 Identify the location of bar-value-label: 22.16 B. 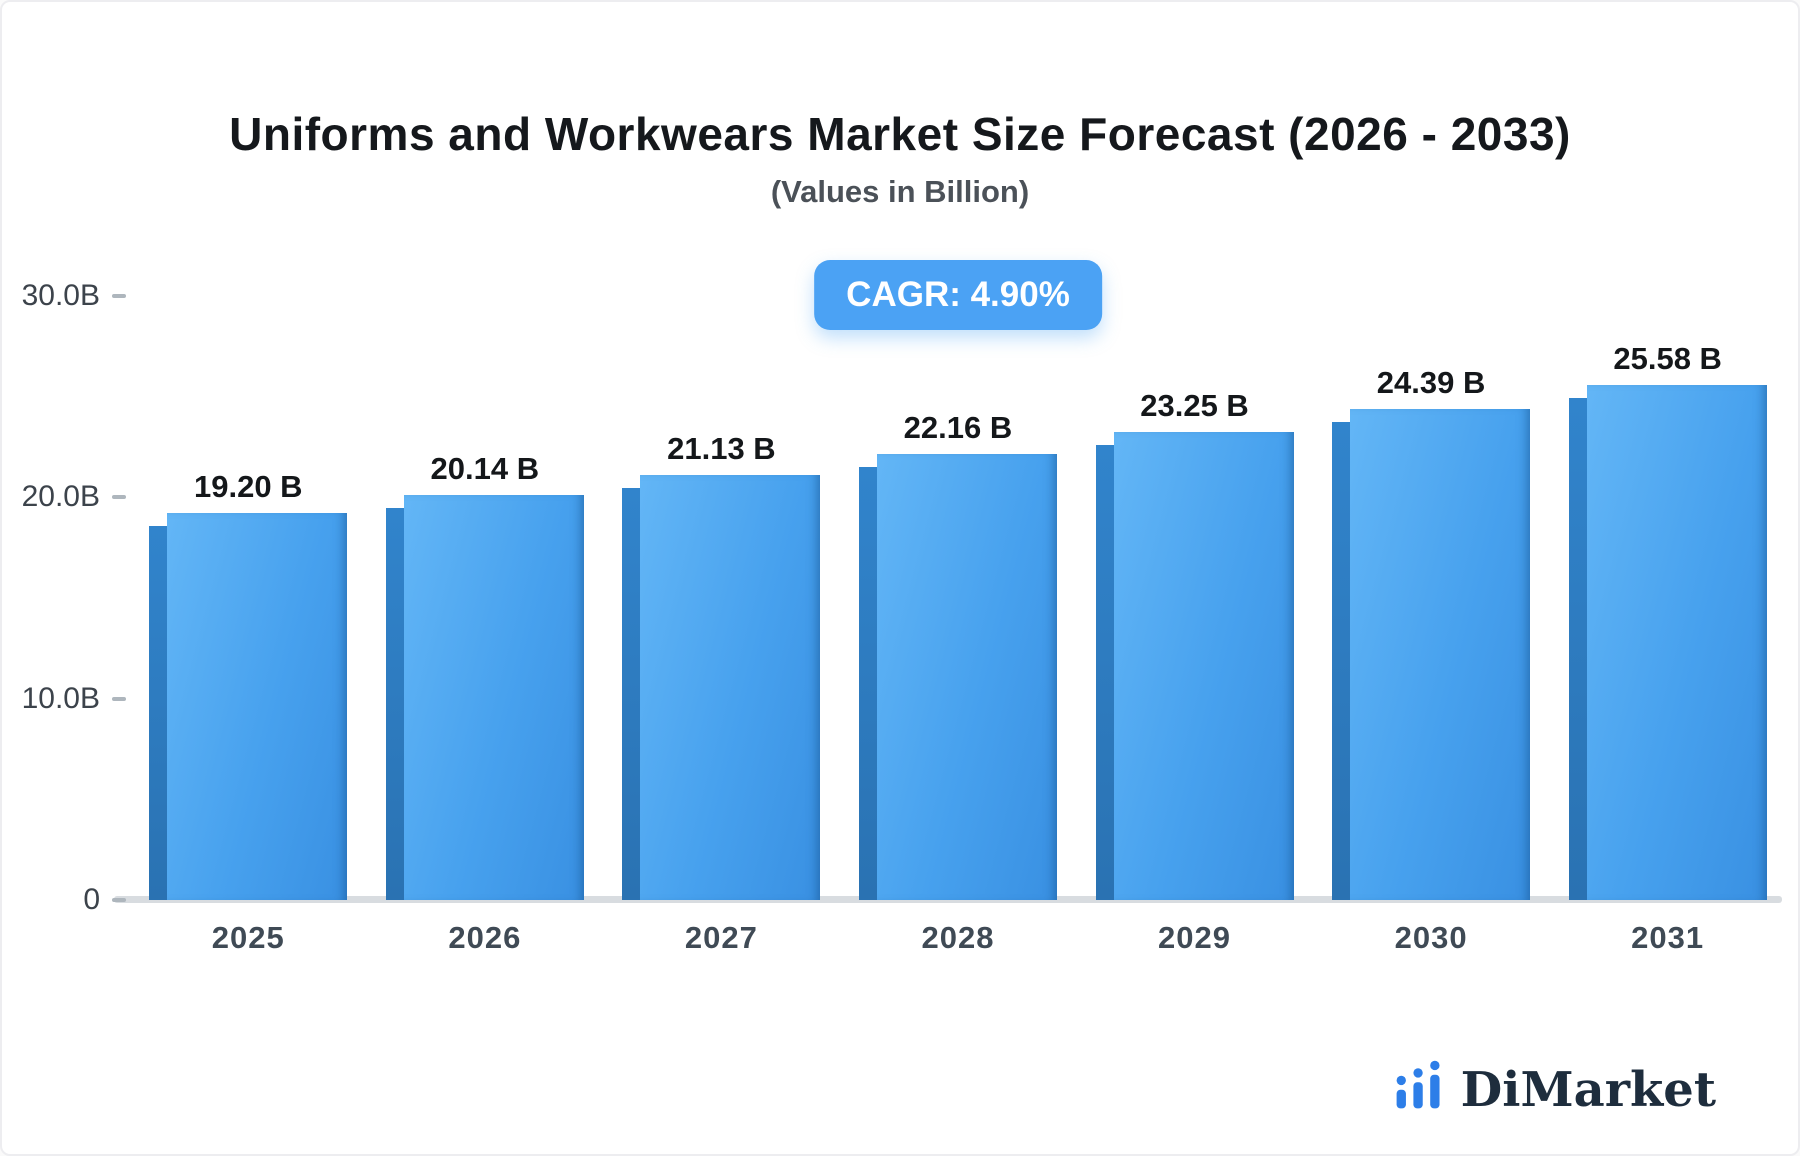
(958, 427).